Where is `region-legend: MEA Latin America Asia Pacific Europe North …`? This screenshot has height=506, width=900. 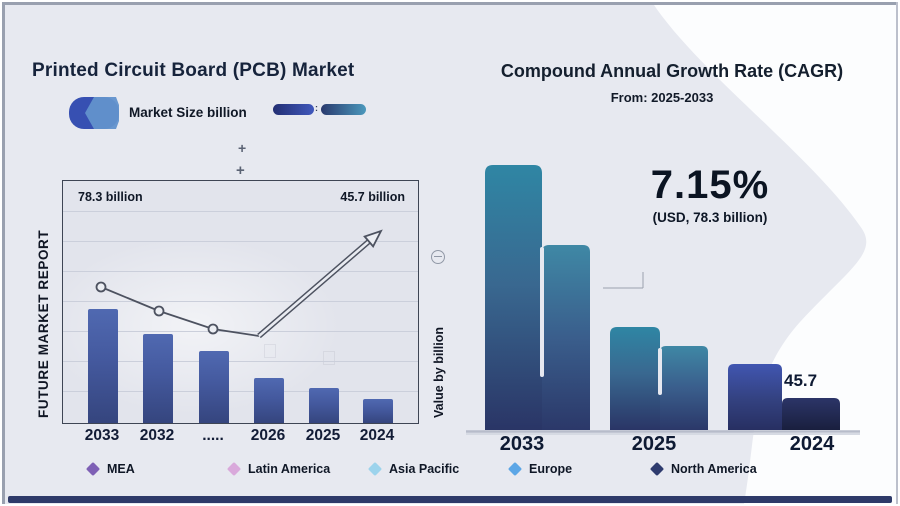
region-legend: MEA Latin America Asia Pacific Europe North … is located at coordinates (450, 473).